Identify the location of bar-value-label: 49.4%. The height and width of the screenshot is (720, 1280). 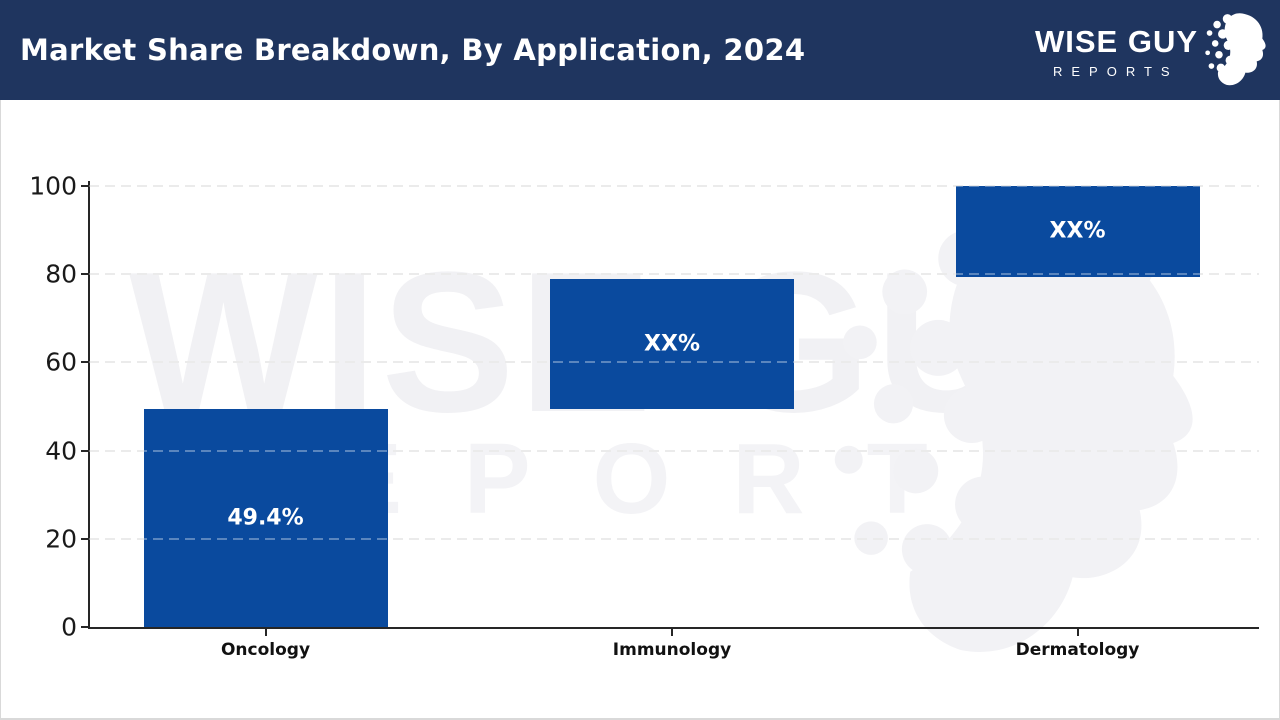
(265, 518).